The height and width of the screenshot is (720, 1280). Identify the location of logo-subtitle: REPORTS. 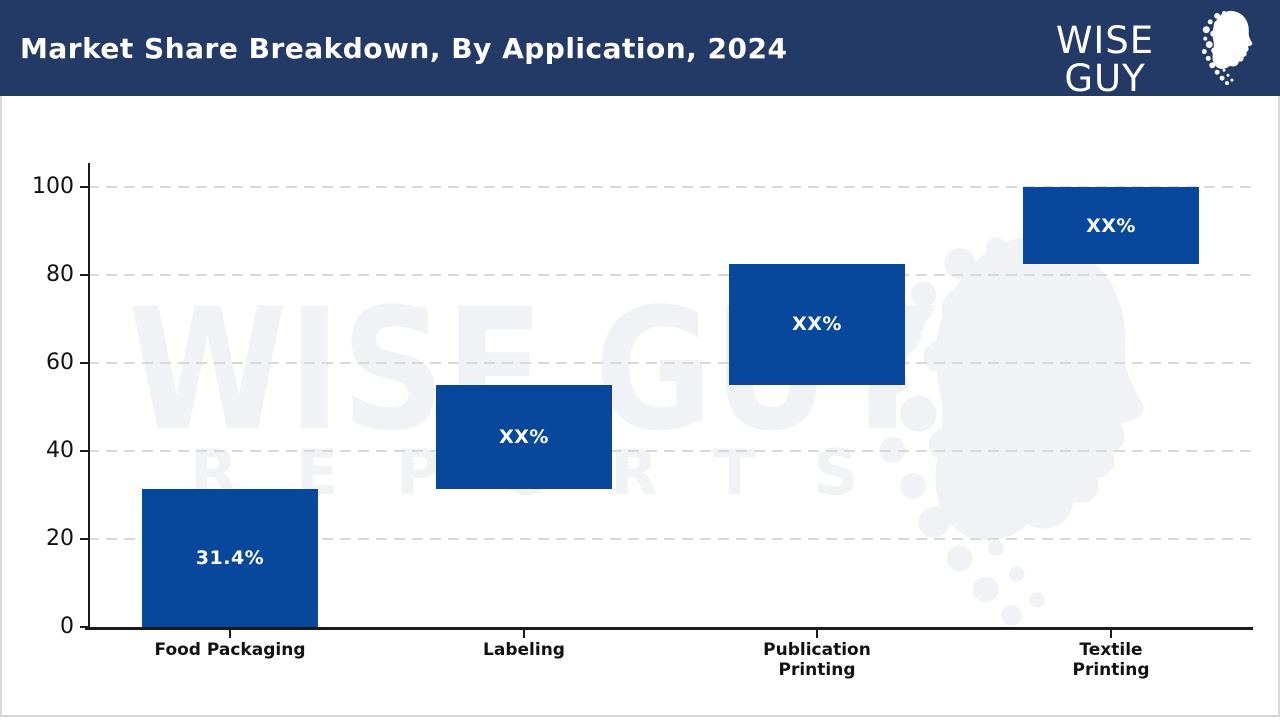
(1110, 108).